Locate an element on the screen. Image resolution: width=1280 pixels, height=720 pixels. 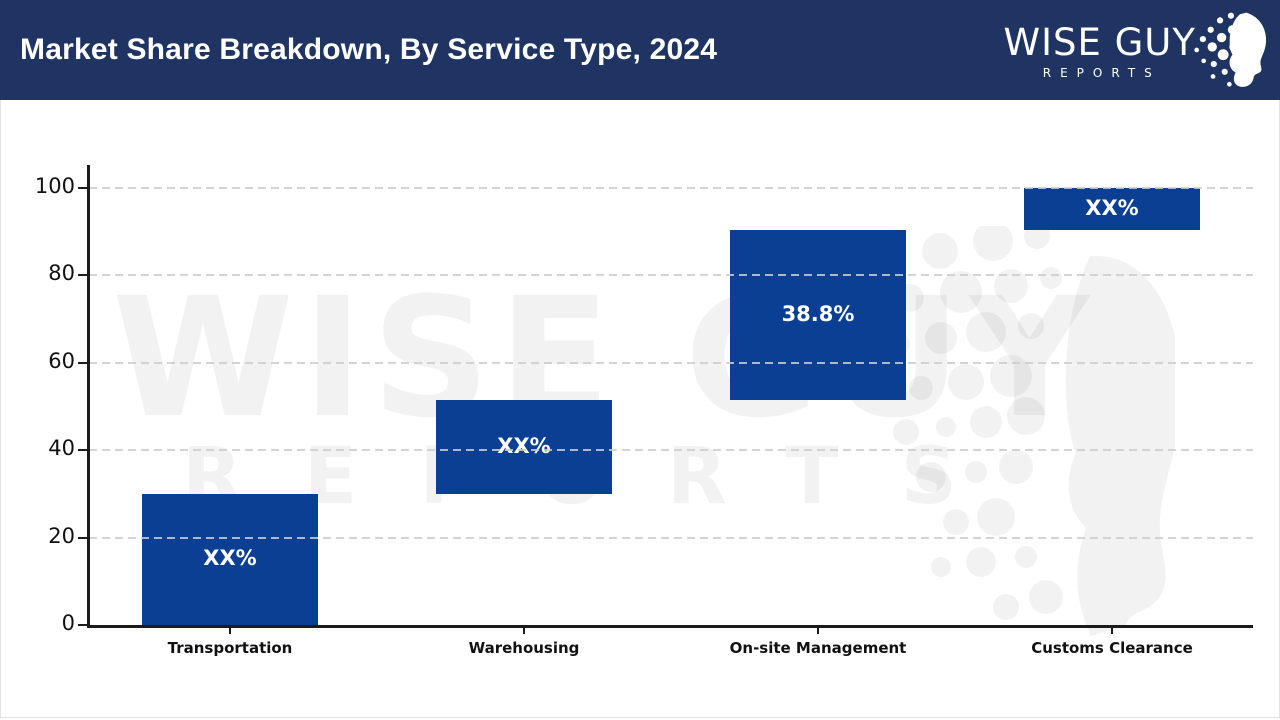
bar-customs-clearance: XX% is located at coordinates (1112, 209).